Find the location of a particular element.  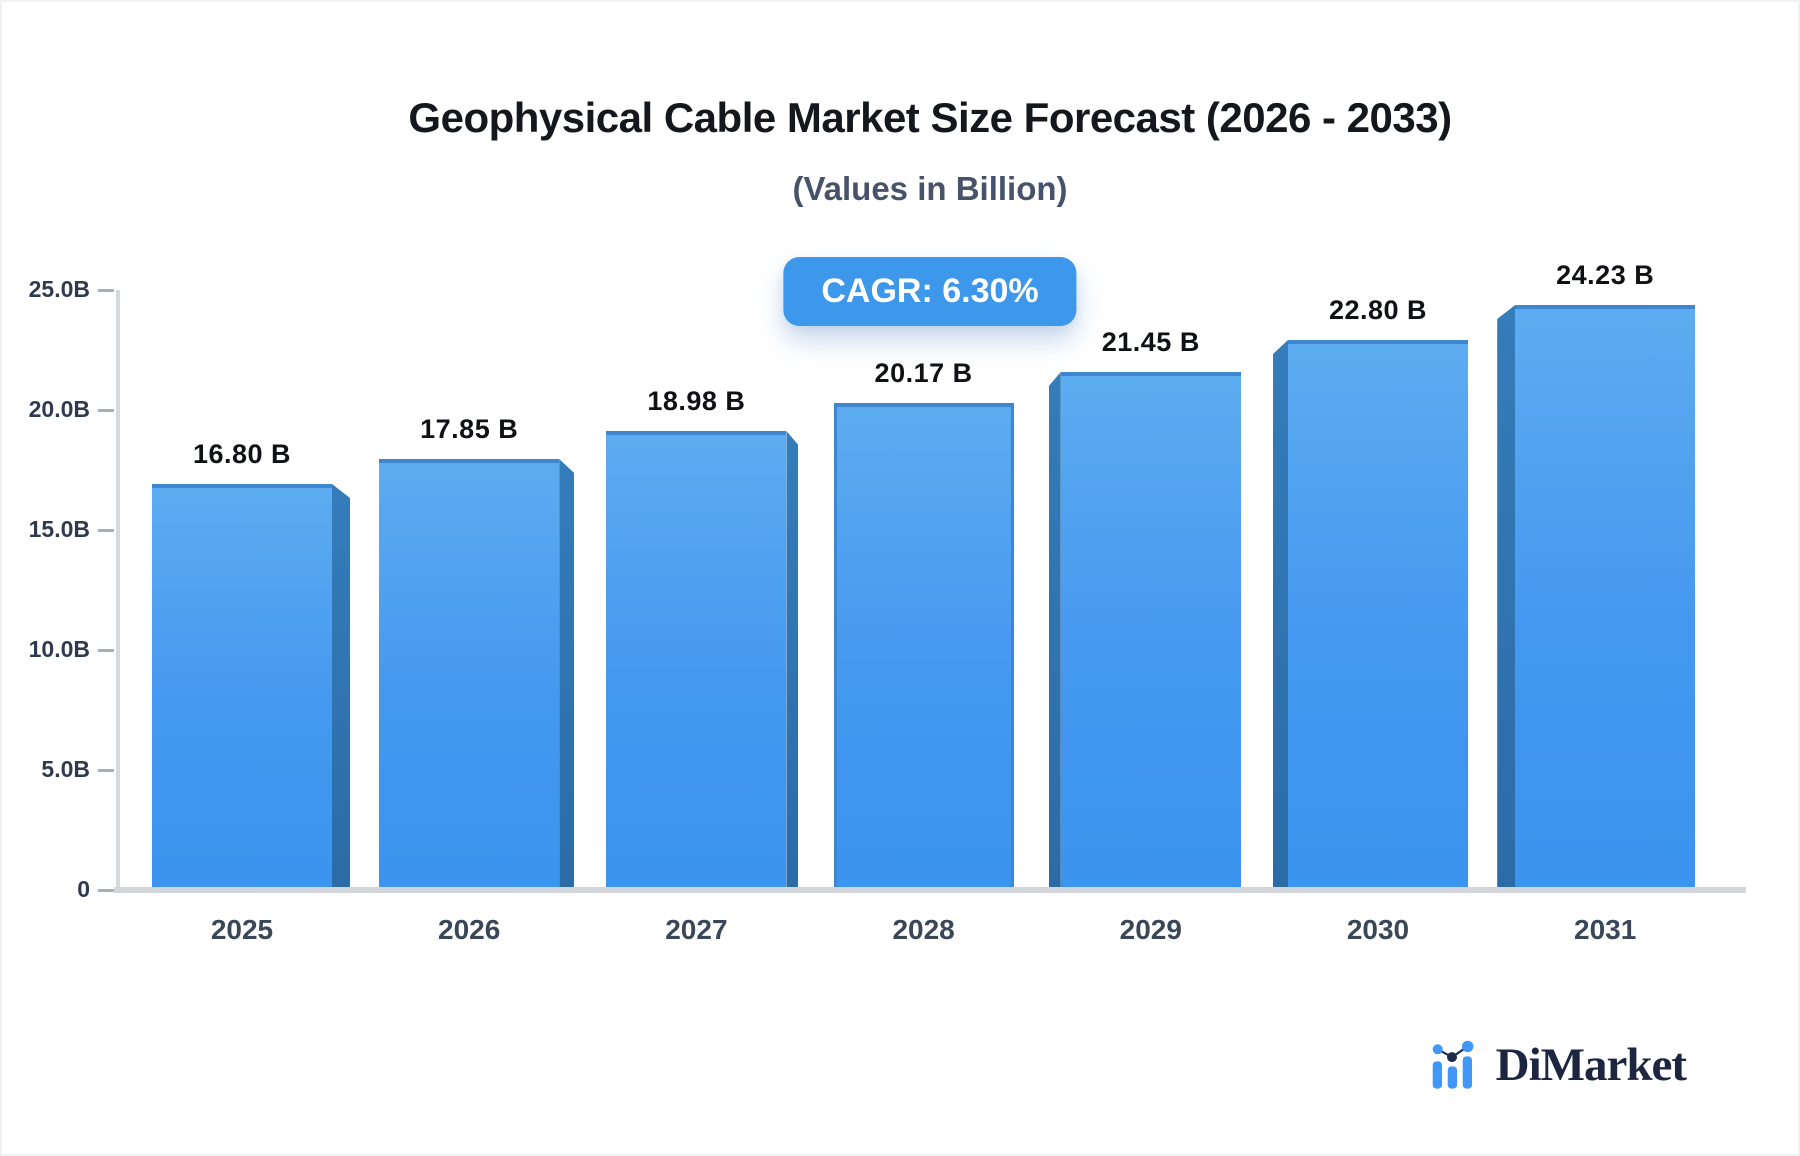

bar-2031 is located at coordinates (1605, 596).